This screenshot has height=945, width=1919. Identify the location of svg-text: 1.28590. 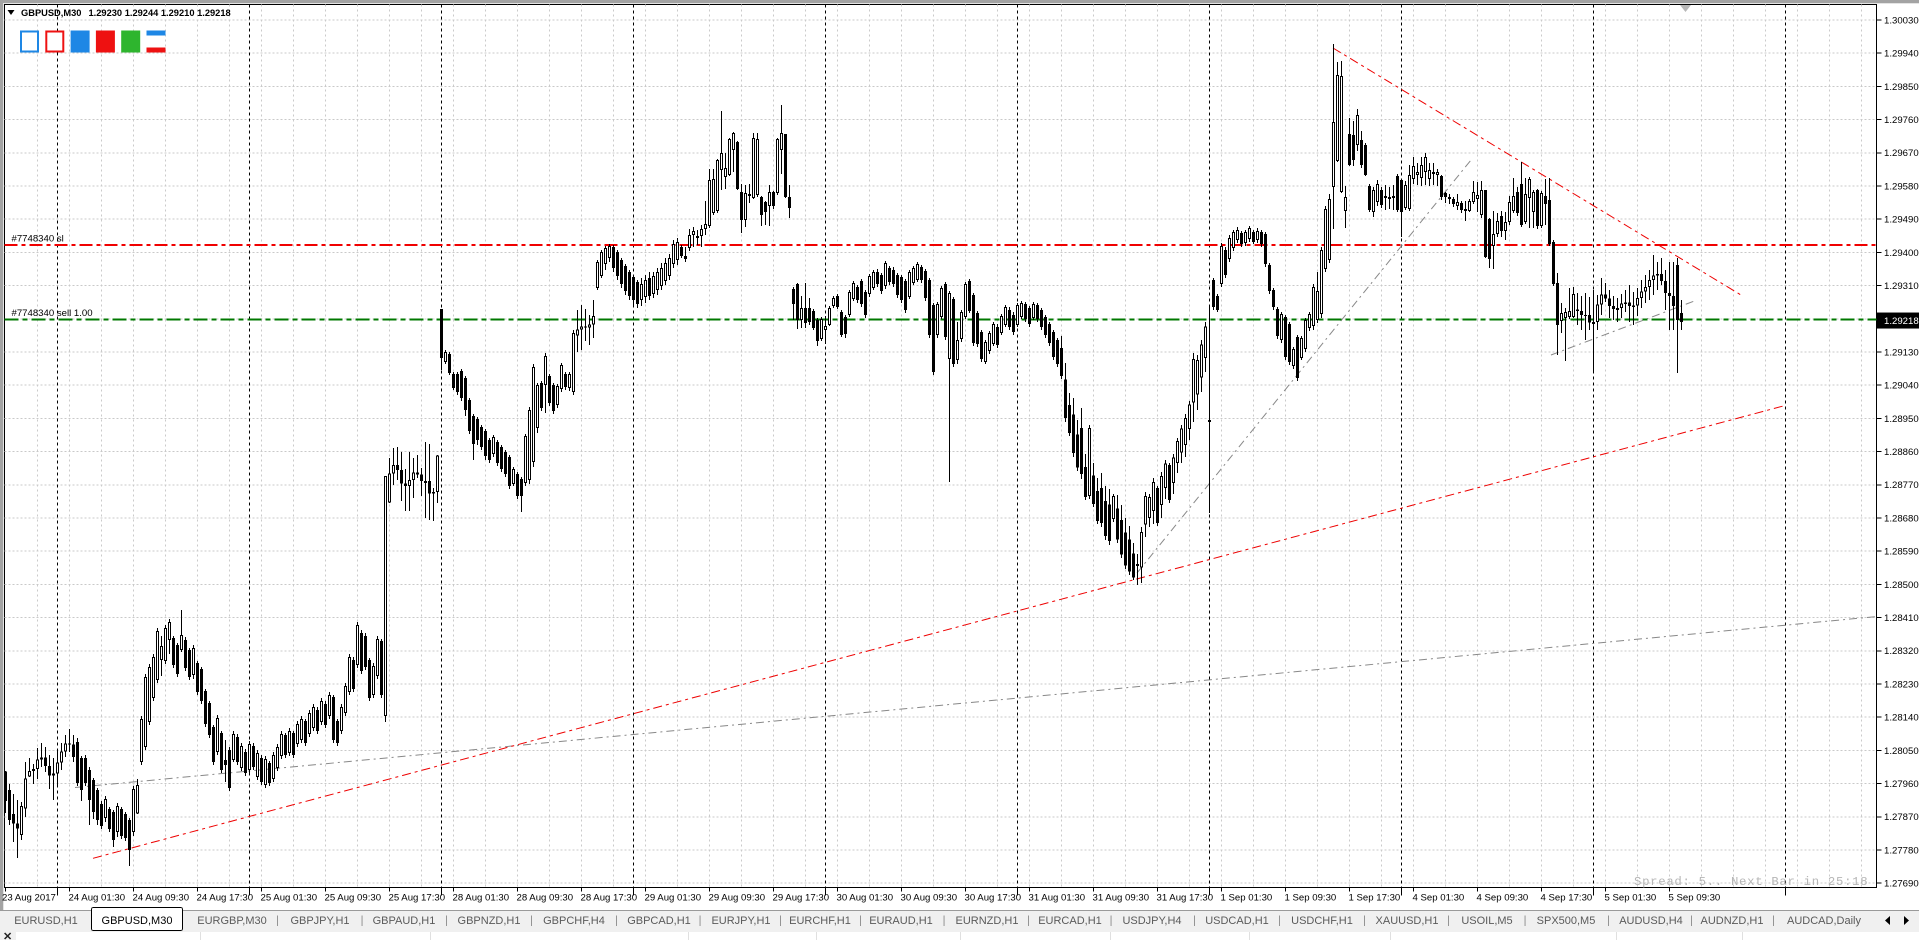
(1901, 552).